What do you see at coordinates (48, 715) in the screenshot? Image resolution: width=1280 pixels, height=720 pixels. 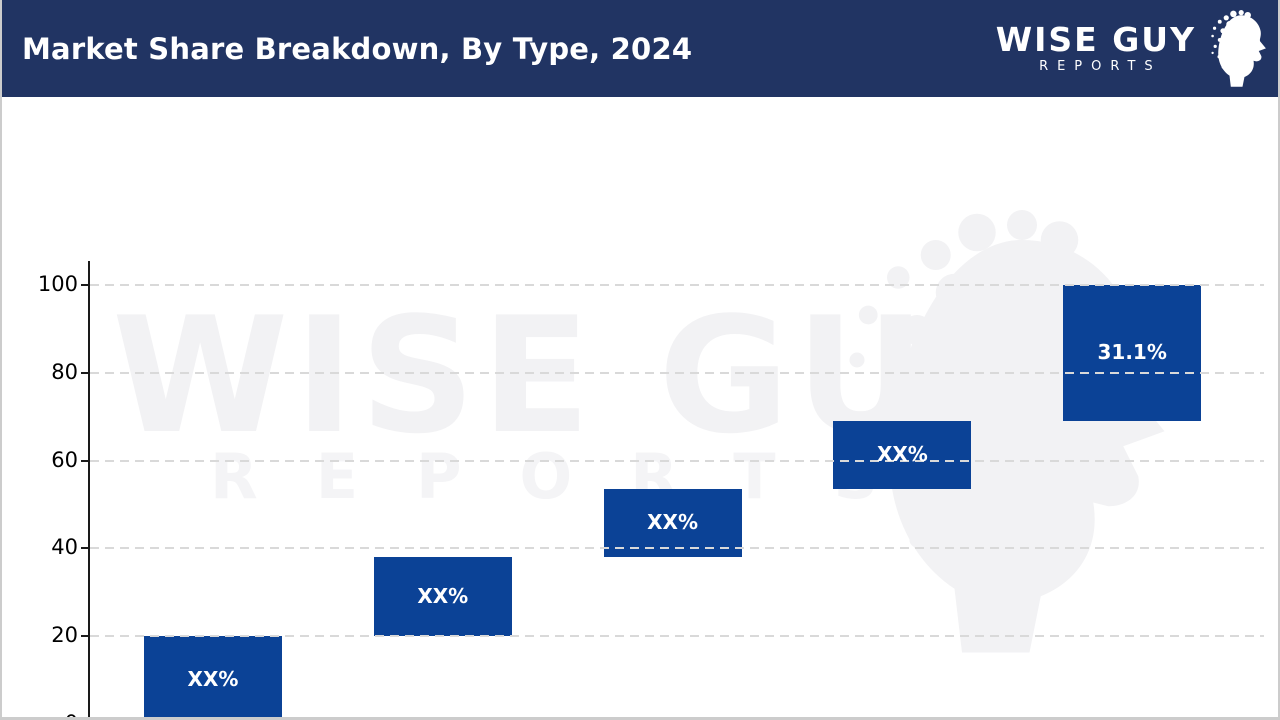 I see `y-tick-label: 0` at bounding box center [48, 715].